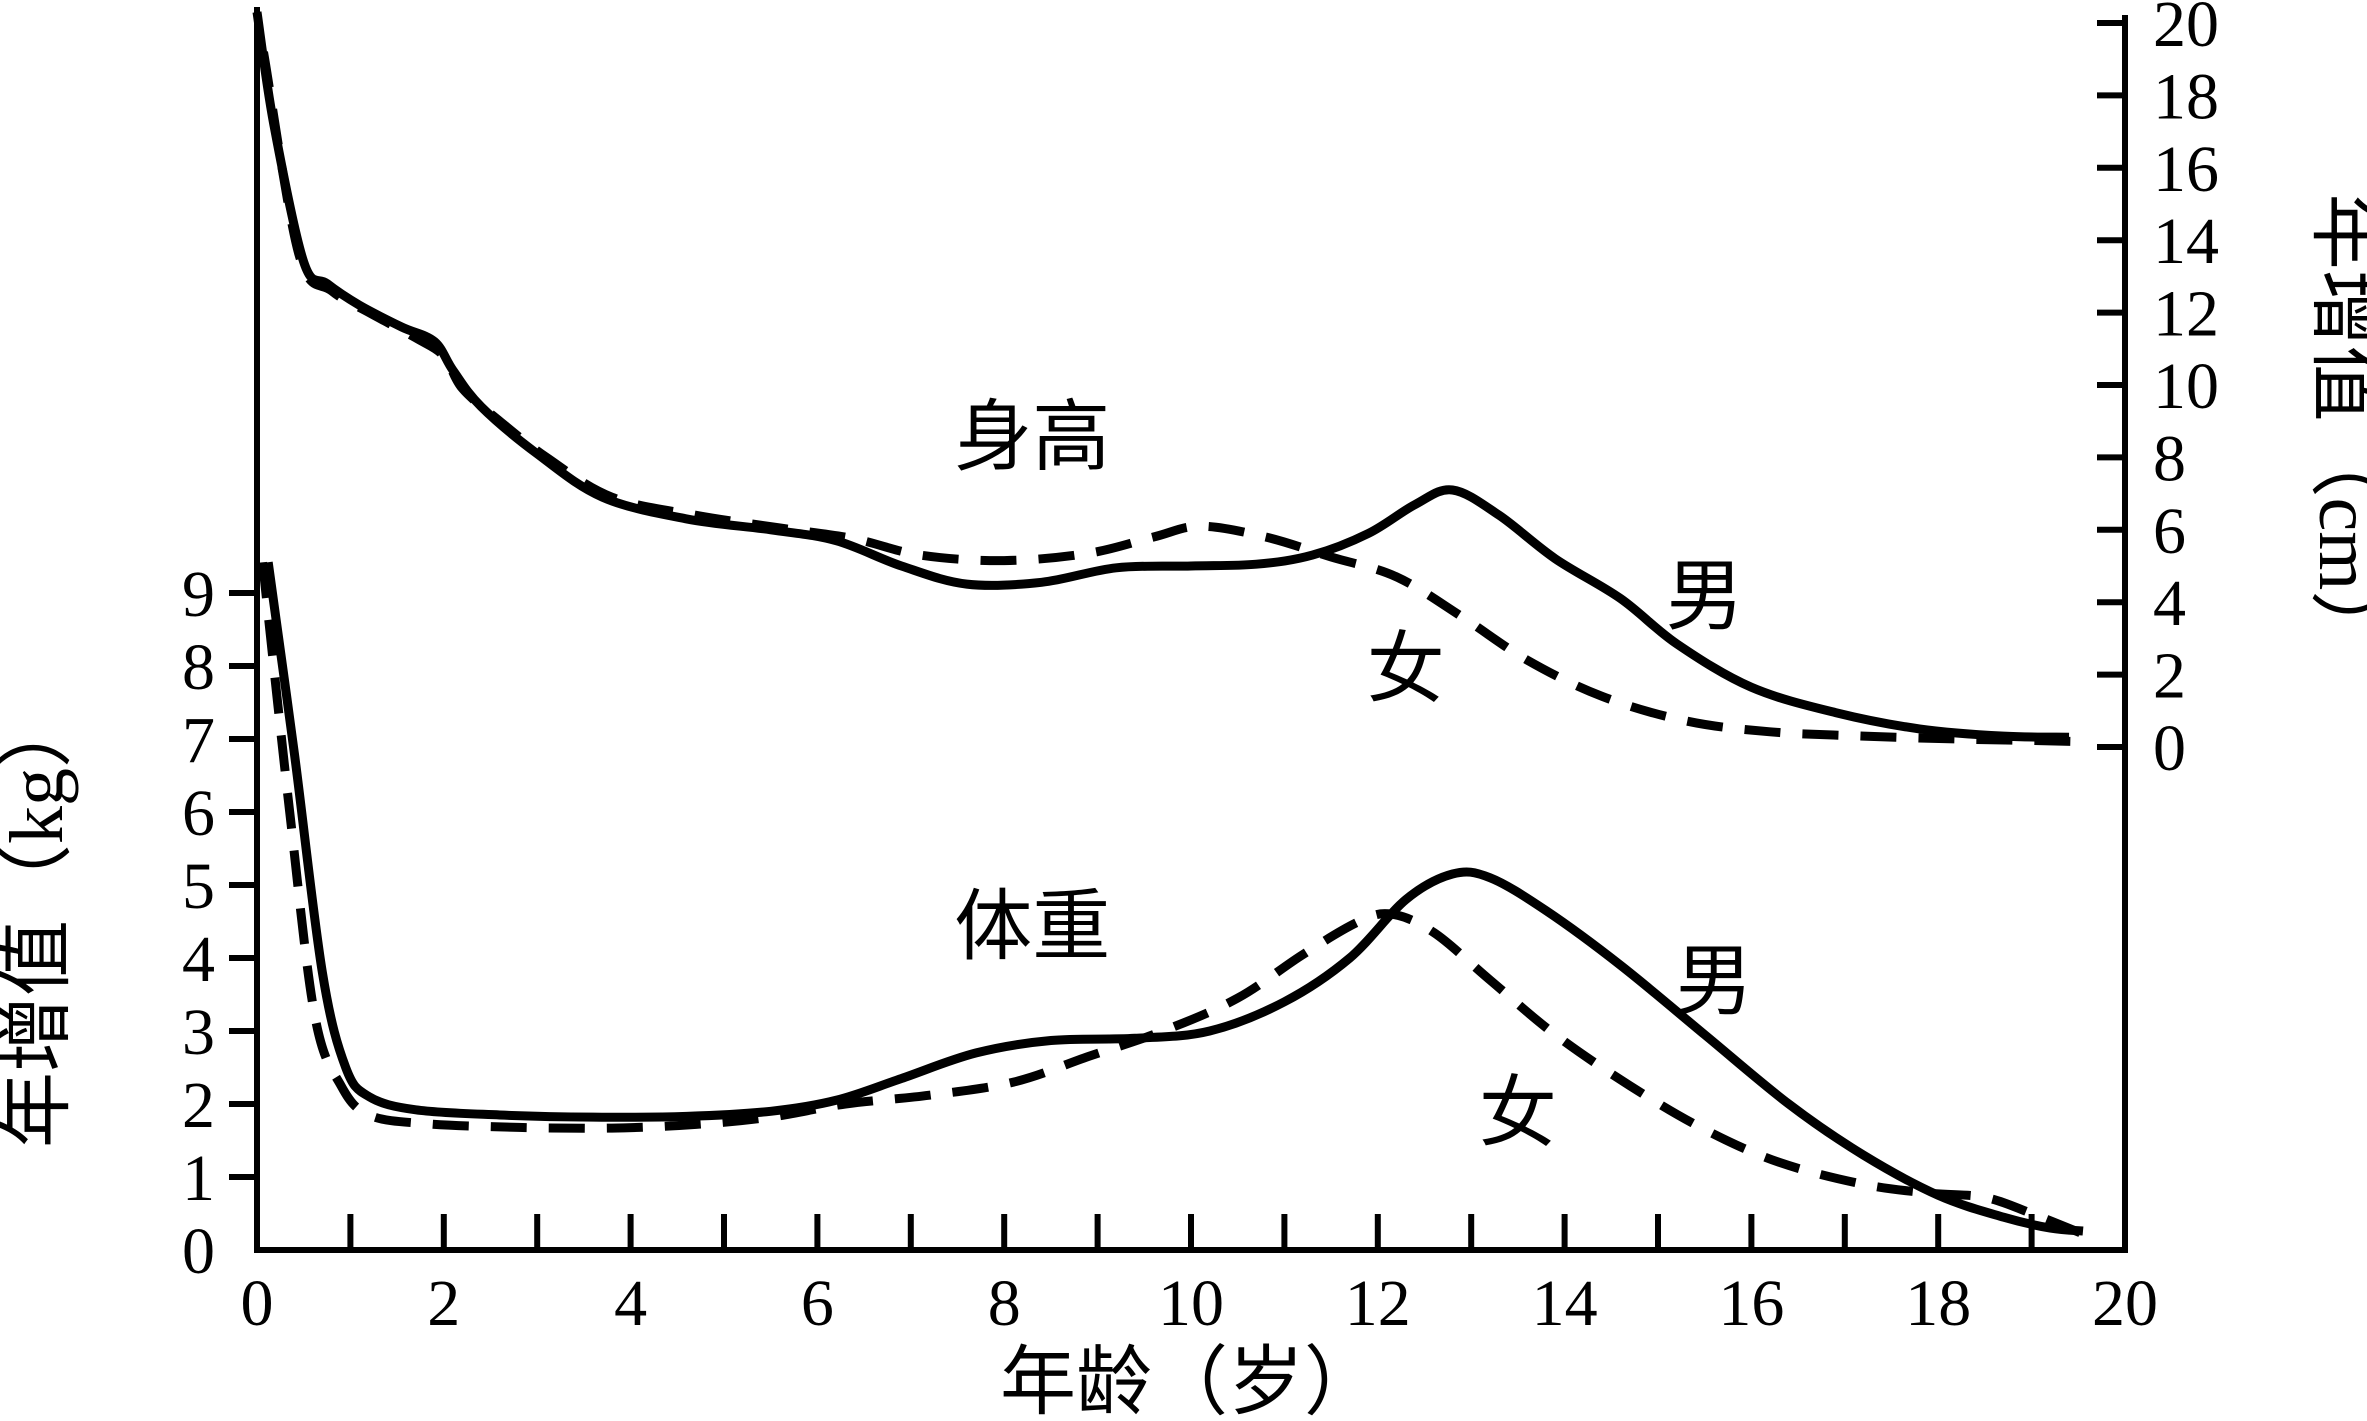 The image size is (2367, 1421). Describe the element at coordinates (257, 1303) in the screenshot. I see `x-tick-label: 0` at that location.